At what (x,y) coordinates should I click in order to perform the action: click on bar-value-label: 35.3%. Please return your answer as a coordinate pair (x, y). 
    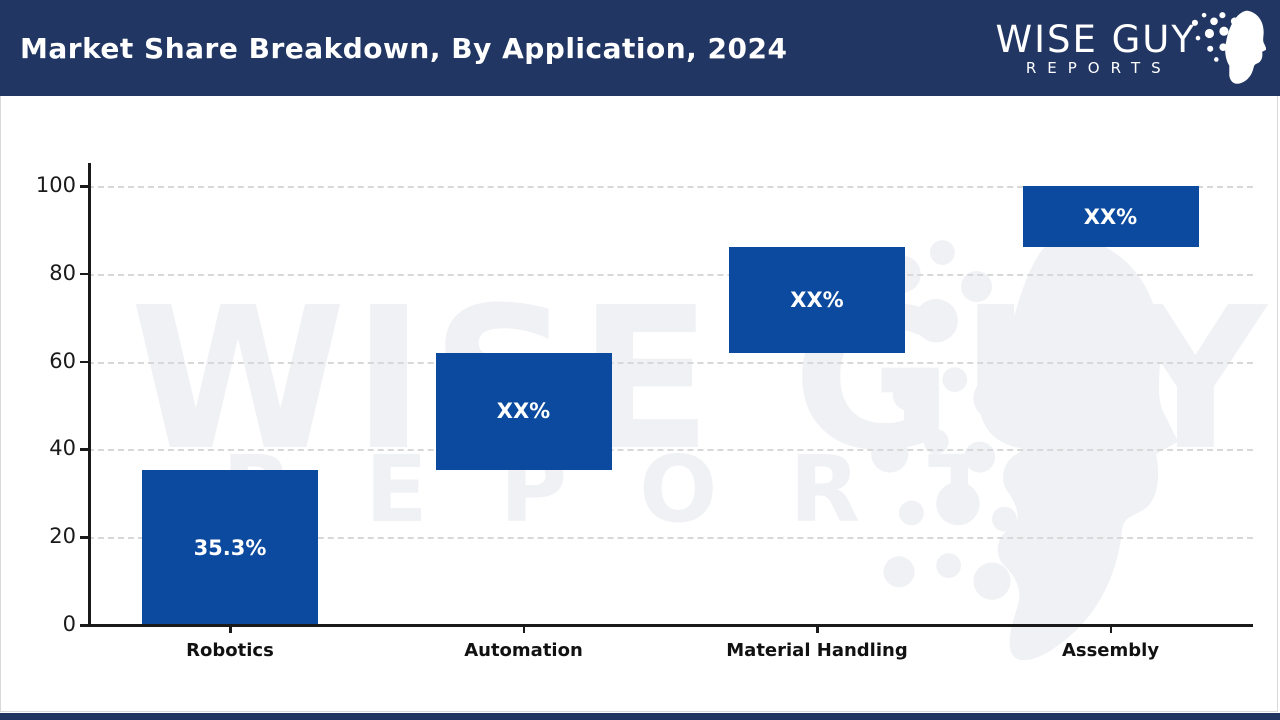
    Looking at the image, I should click on (230, 547).